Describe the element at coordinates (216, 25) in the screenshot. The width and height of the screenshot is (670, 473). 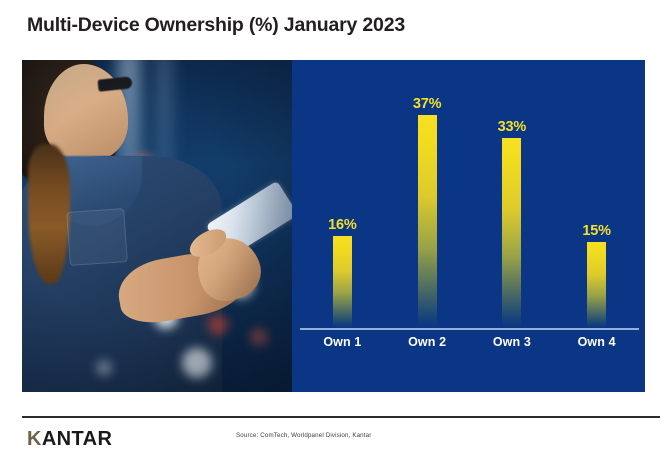
I see `page-title: Multi-Device Ownership (%) January 2023` at that location.